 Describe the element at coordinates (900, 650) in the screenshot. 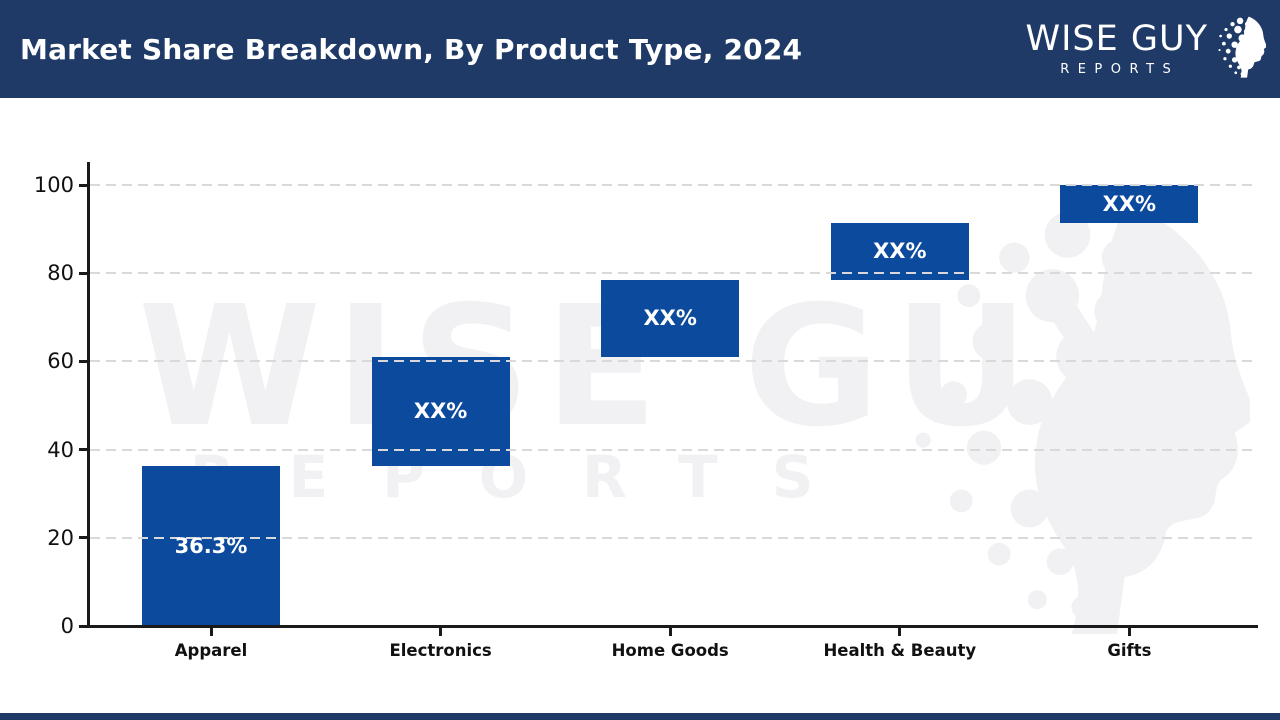

I see `category-label-health-beauty: Health & Beauty` at that location.